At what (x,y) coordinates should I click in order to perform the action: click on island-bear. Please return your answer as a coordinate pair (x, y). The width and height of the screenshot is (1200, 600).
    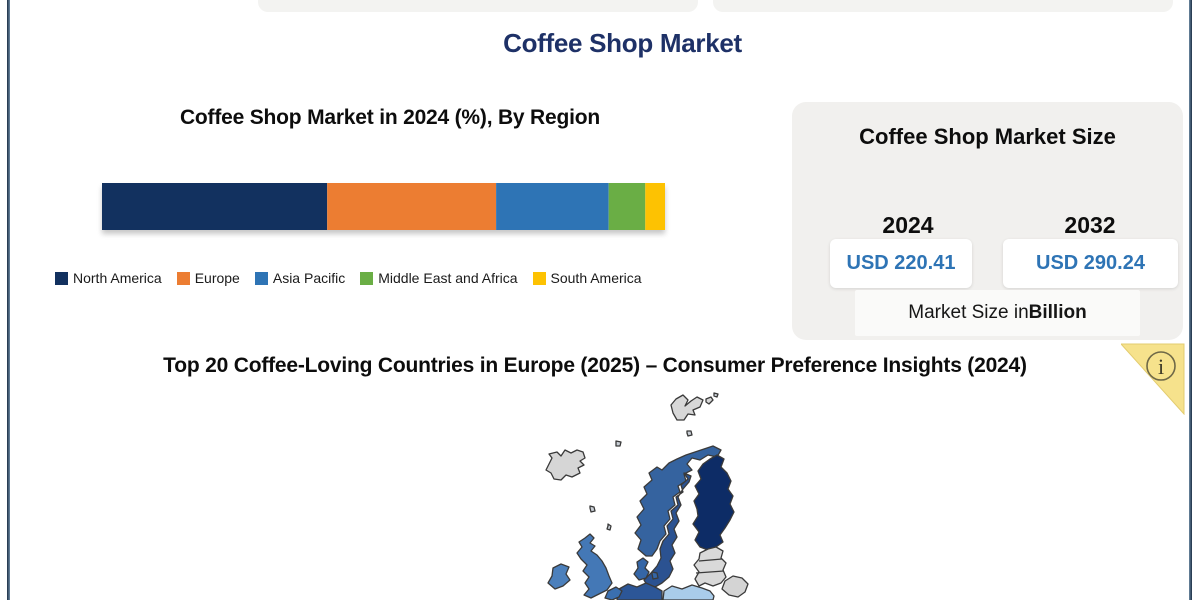
    Looking at the image, I should click on (689, 433).